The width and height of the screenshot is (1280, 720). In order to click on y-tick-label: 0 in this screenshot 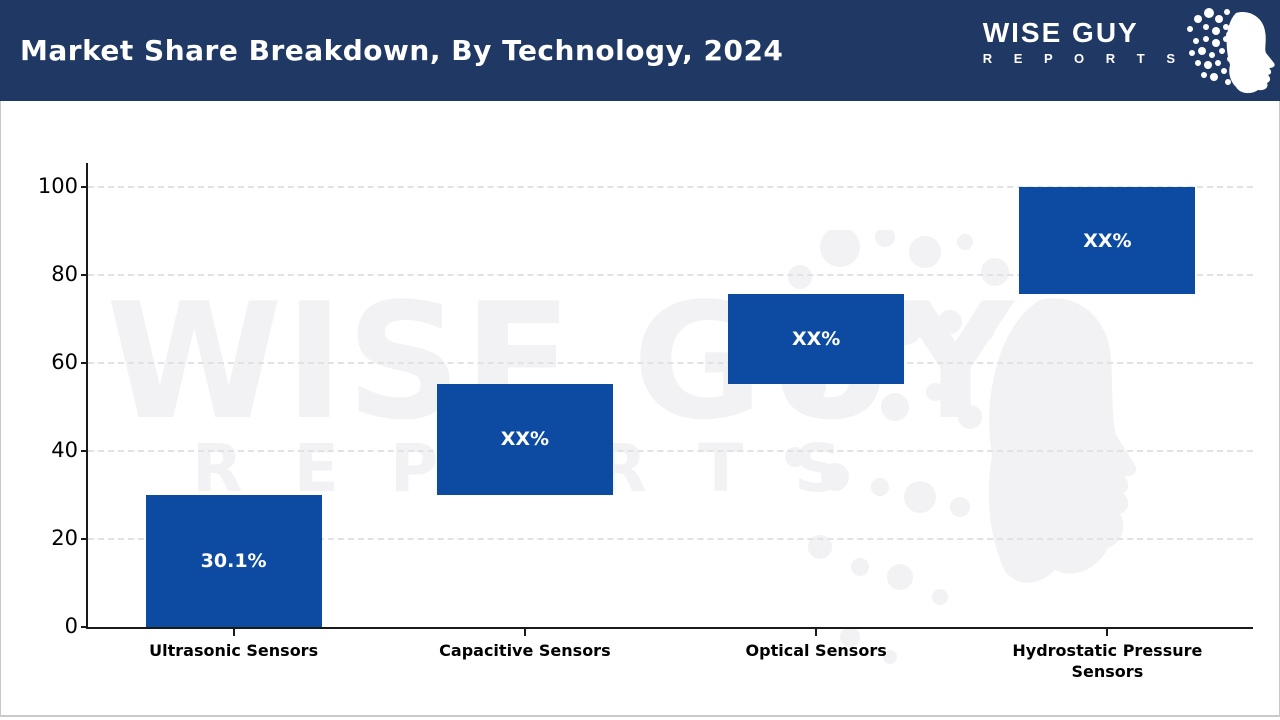, I will do `click(71, 626)`.